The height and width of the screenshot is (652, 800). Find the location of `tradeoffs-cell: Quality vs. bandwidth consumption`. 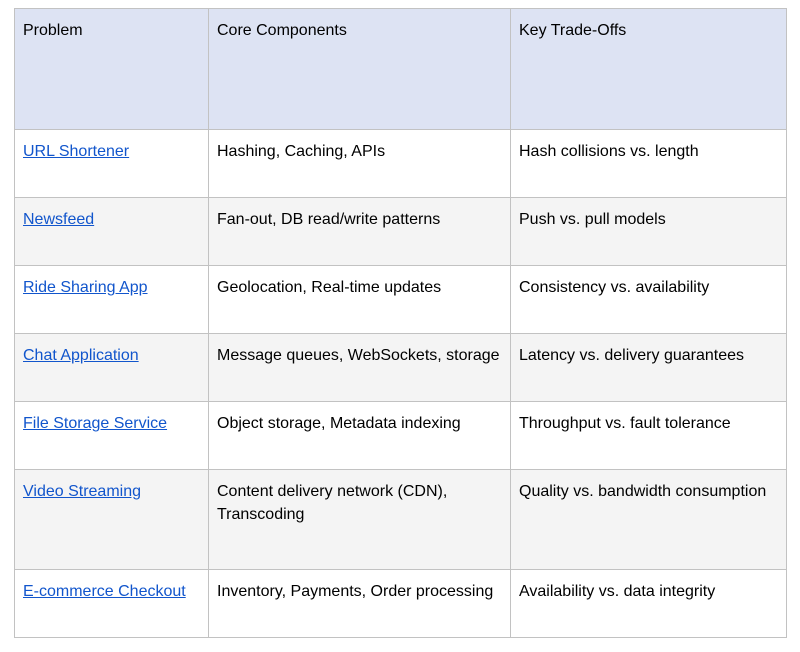

tradeoffs-cell: Quality vs. bandwidth consumption is located at coordinates (648, 519).